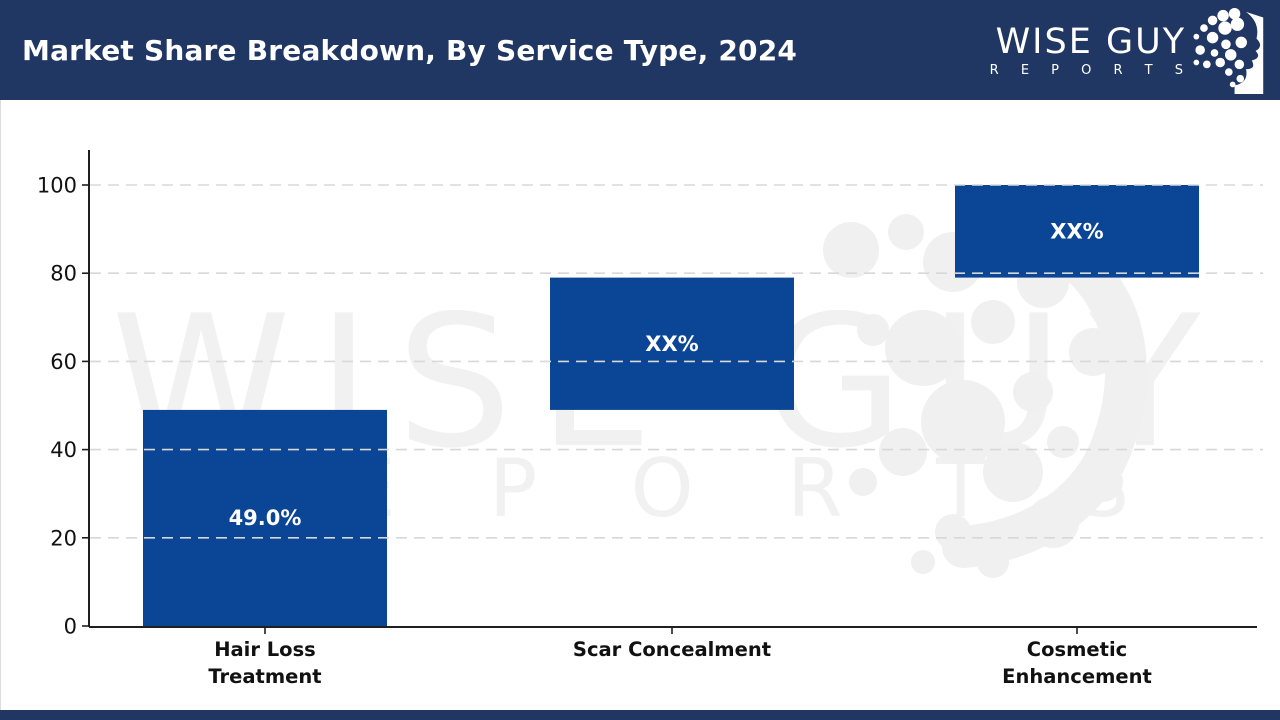  I want to click on brand-logo-text: WISE GUY R E P O R T S, so click(1091, 51).